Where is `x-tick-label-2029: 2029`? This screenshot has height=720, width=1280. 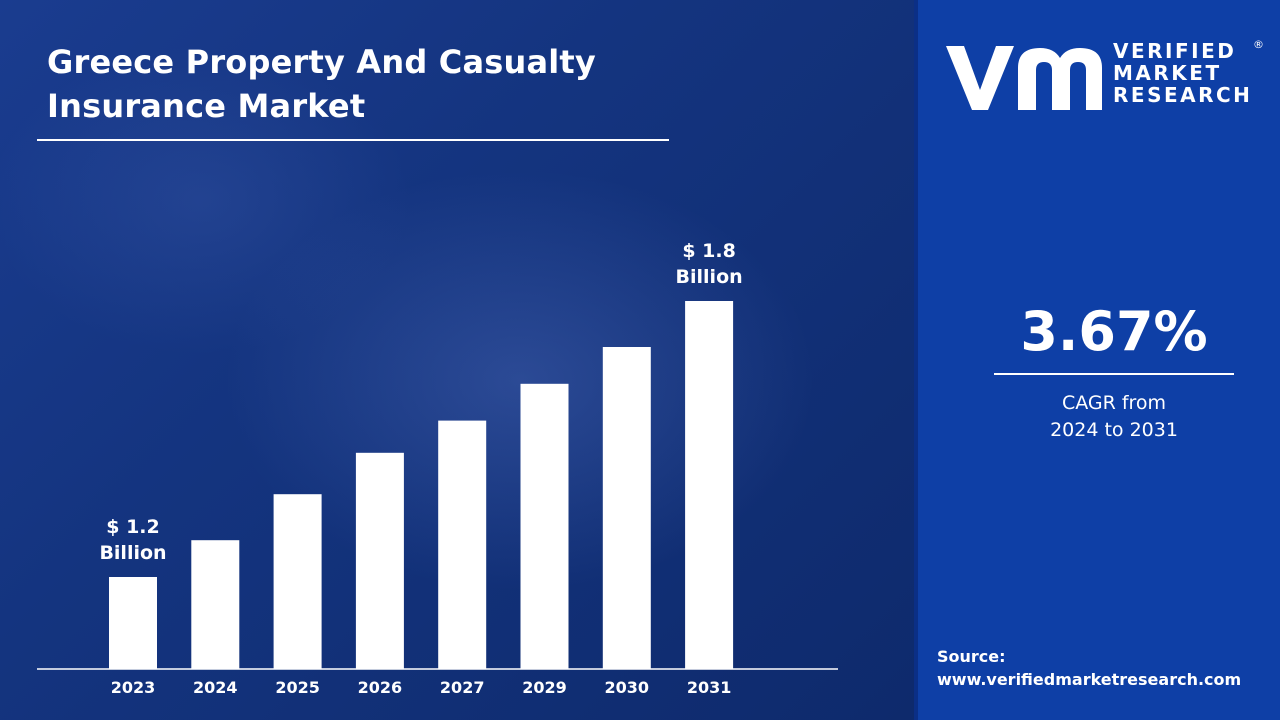 x-tick-label-2029: 2029 is located at coordinates (544, 687).